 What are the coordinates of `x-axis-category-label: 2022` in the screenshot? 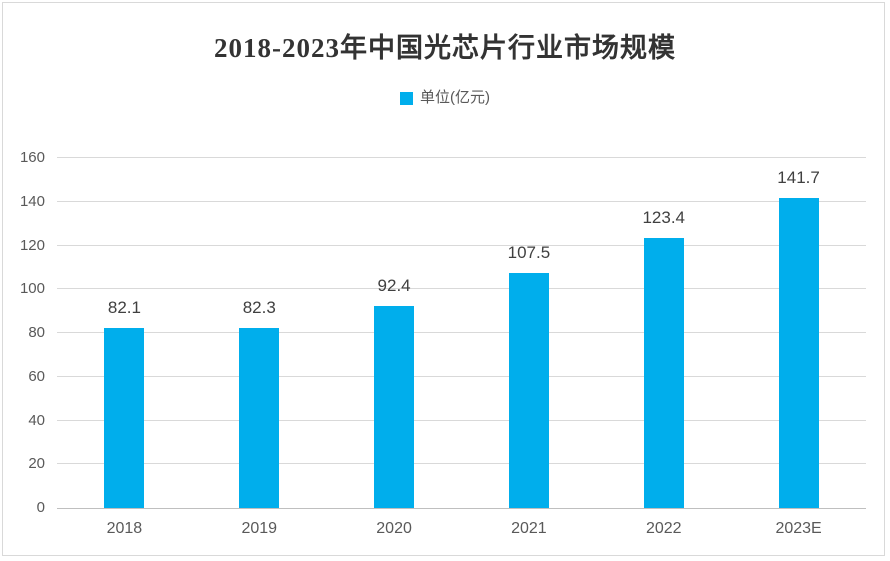 It's located at (663, 528).